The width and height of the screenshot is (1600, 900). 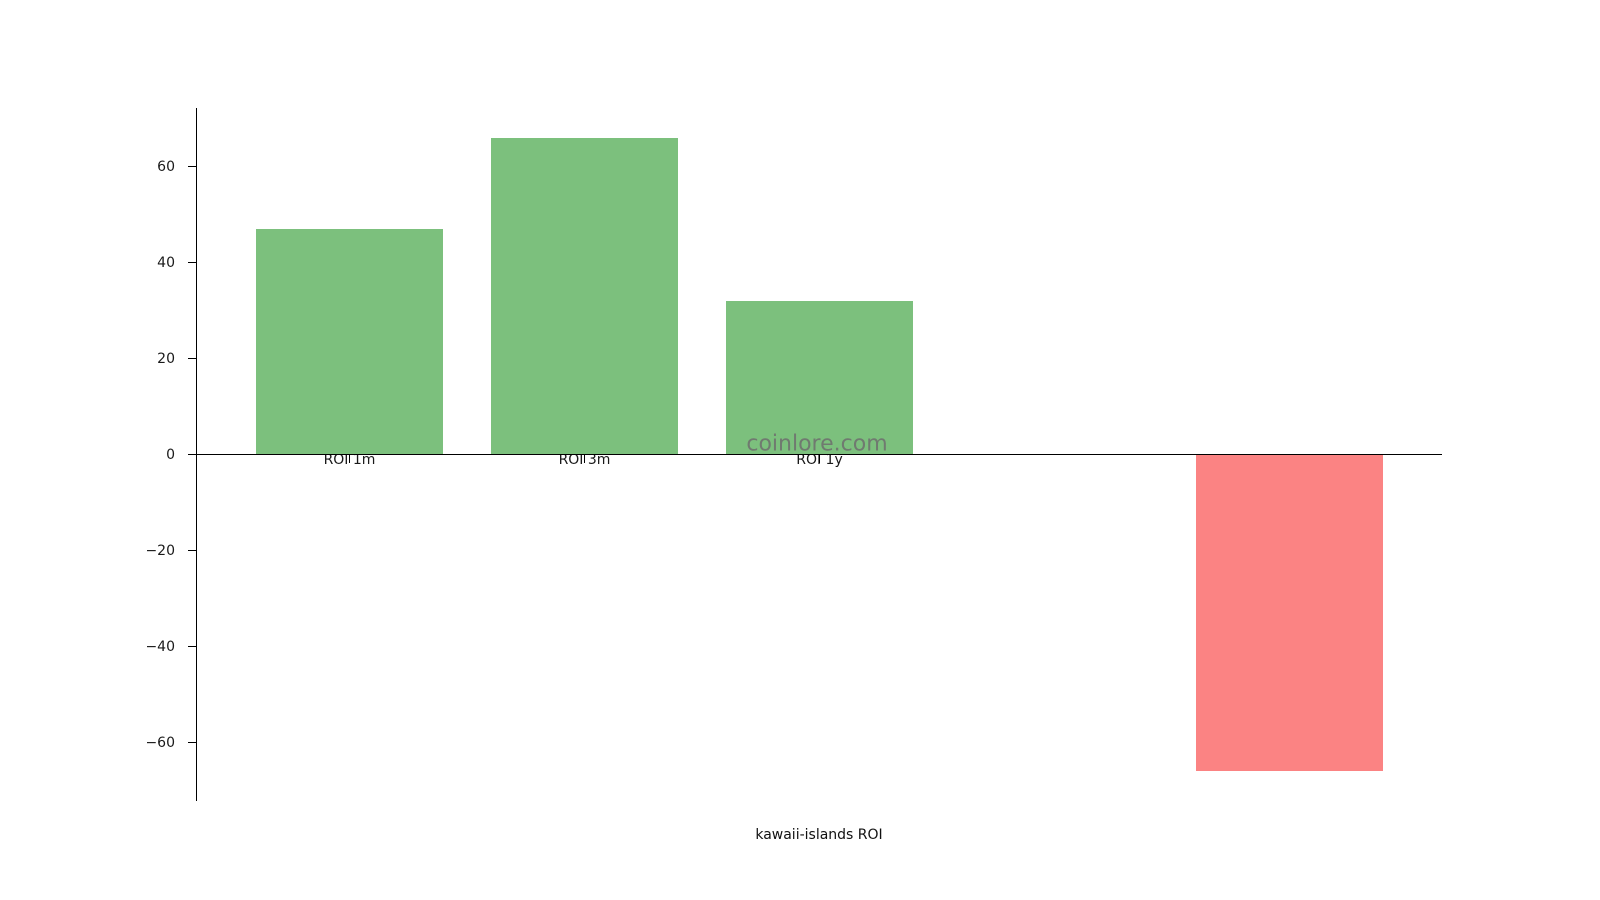 I want to click on y-axis-spine, so click(x=196, y=454).